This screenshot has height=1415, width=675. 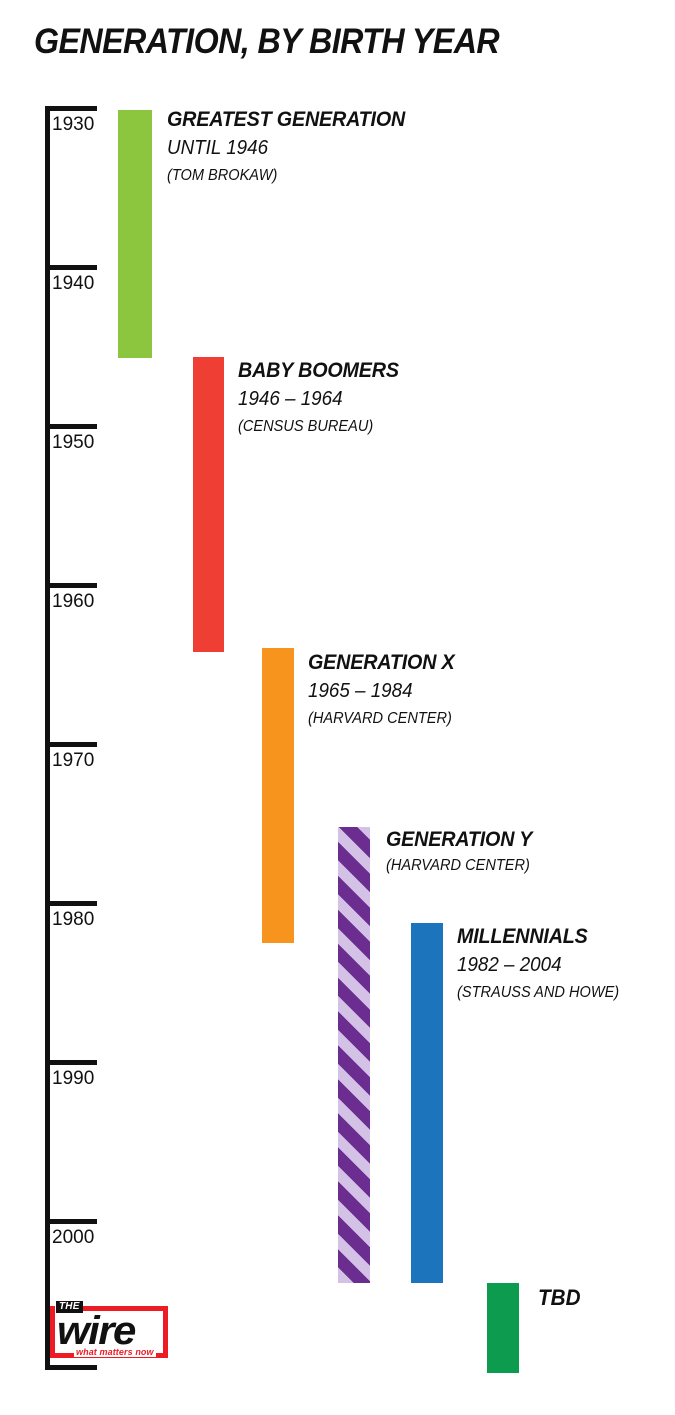 What do you see at coordinates (71, 267) in the screenshot?
I see `axis-tick-1940` at bounding box center [71, 267].